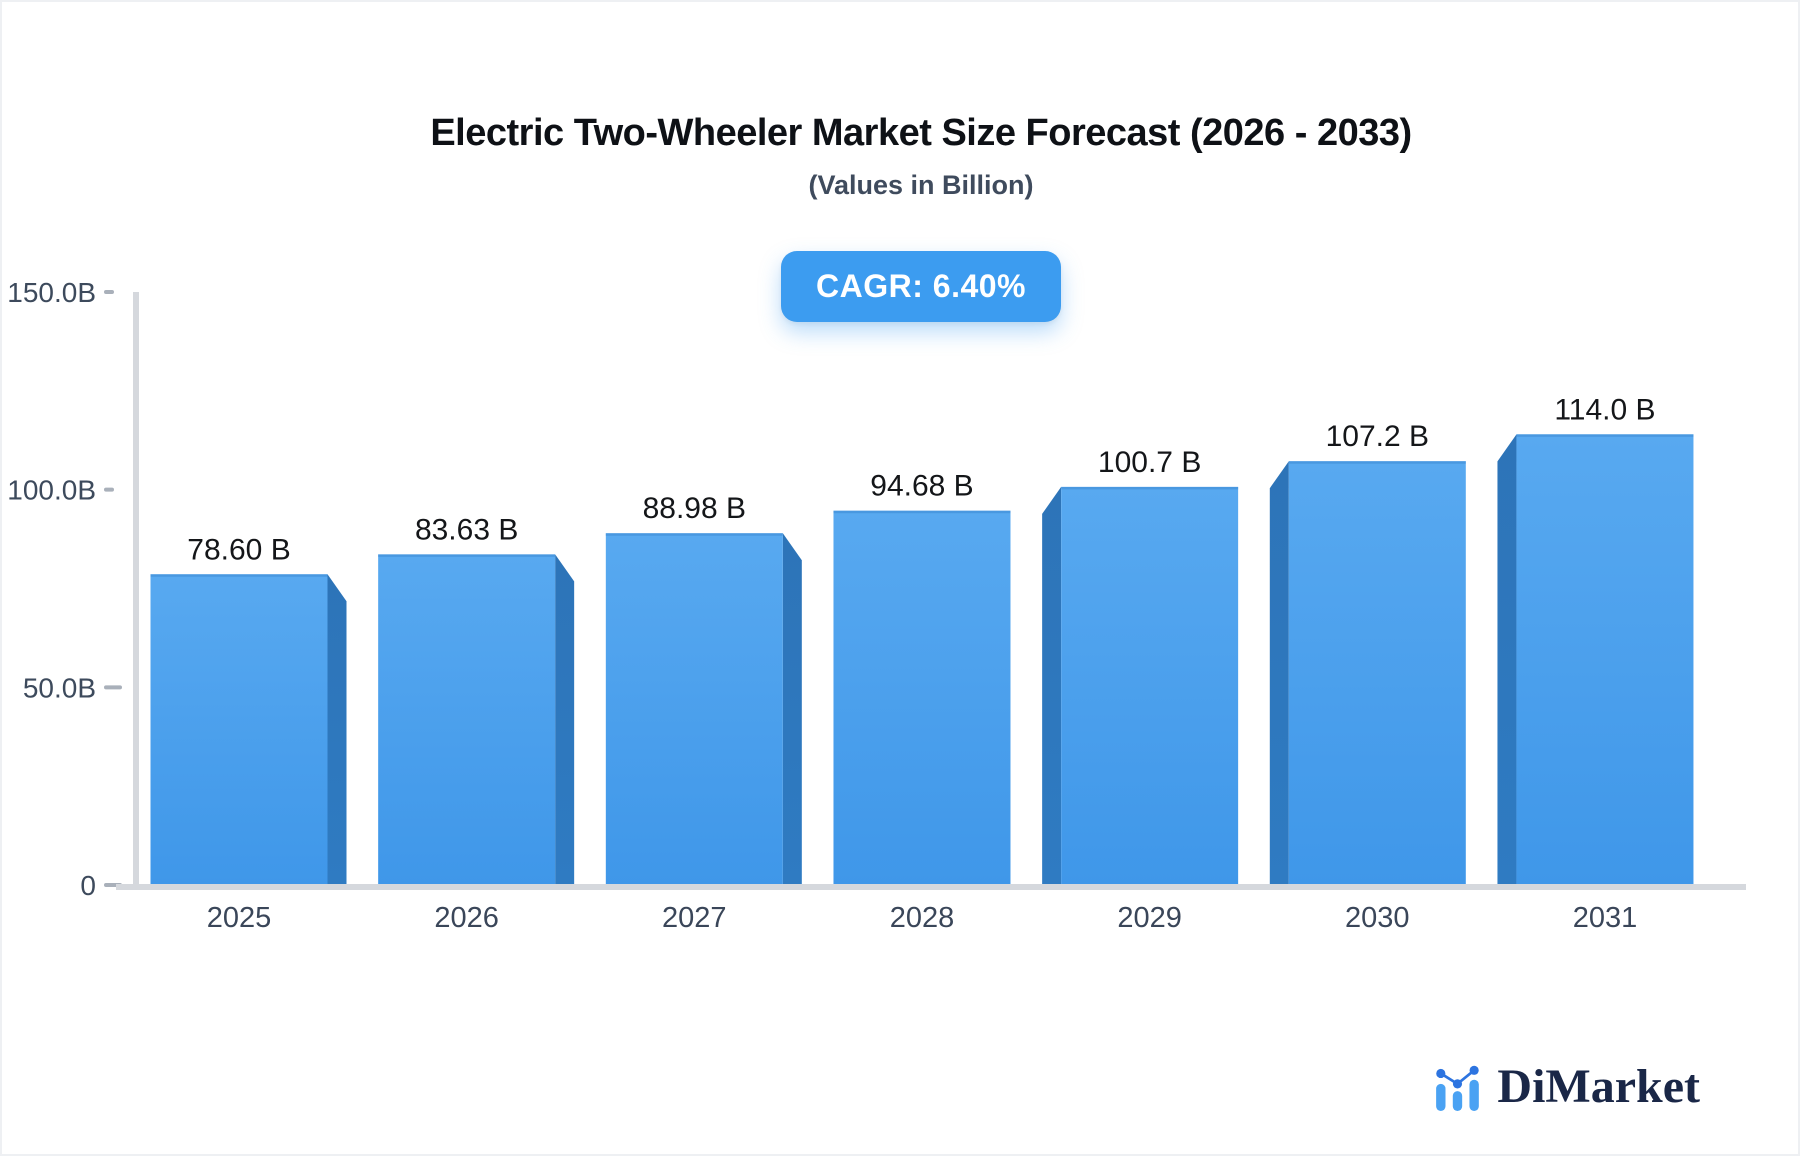  I want to click on bar-2025, so click(239, 729).